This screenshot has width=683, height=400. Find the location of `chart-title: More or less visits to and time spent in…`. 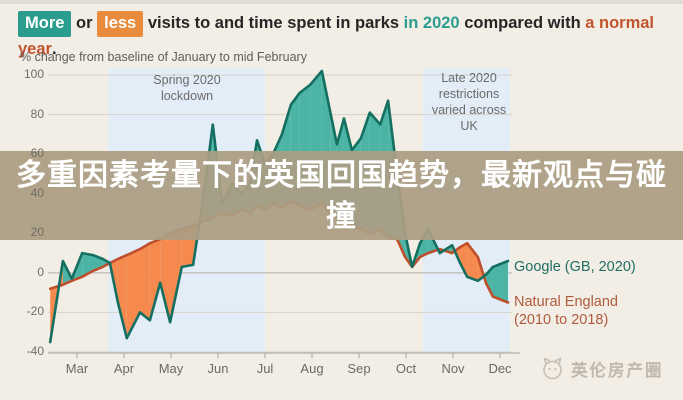

chart-title: More or less visits to and time spent in… is located at coordinates (346, 36).